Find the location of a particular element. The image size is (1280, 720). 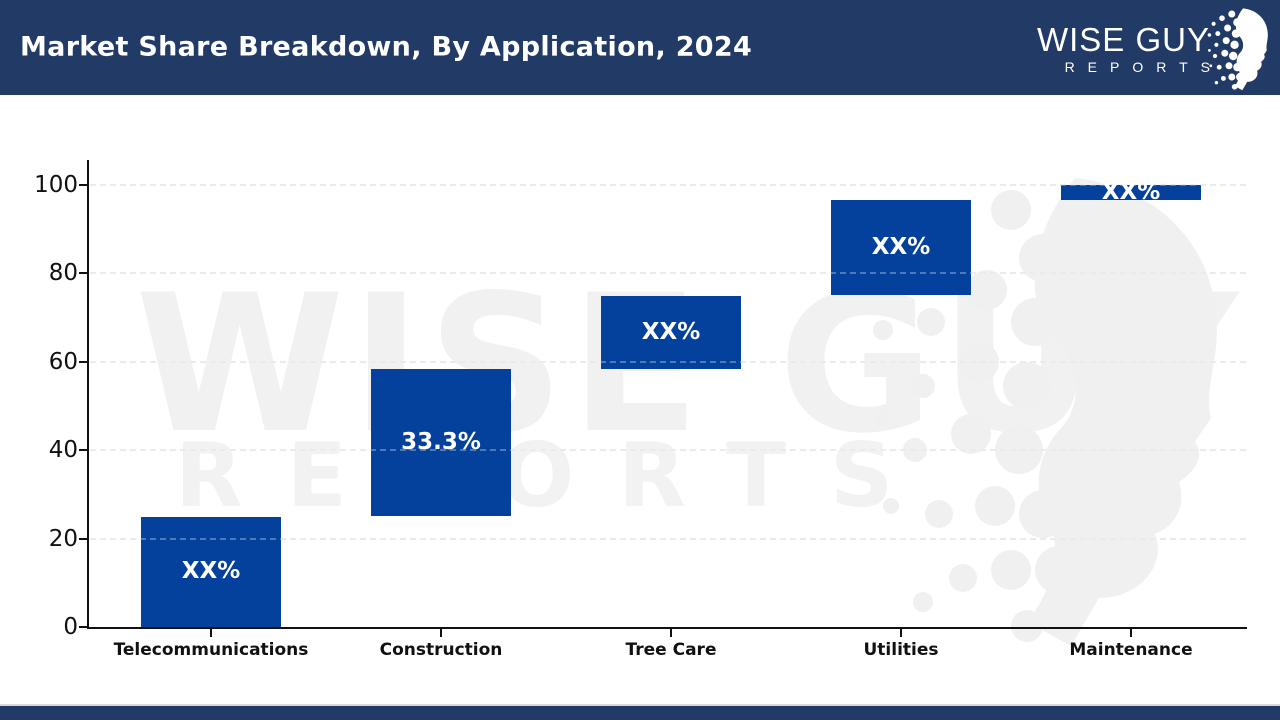

x-category-label: Utilities is located at coordinates (901, 650).